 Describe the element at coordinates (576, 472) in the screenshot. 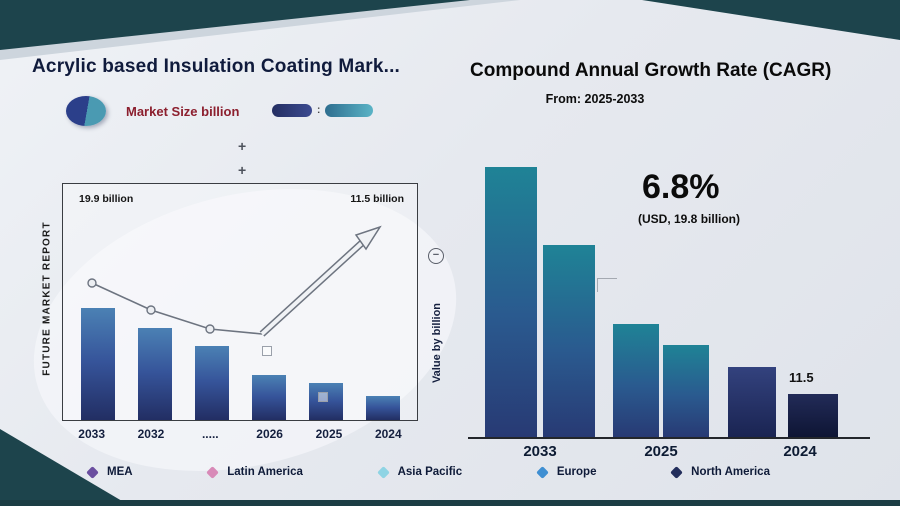

I see `legend-label: Europe` at that location.